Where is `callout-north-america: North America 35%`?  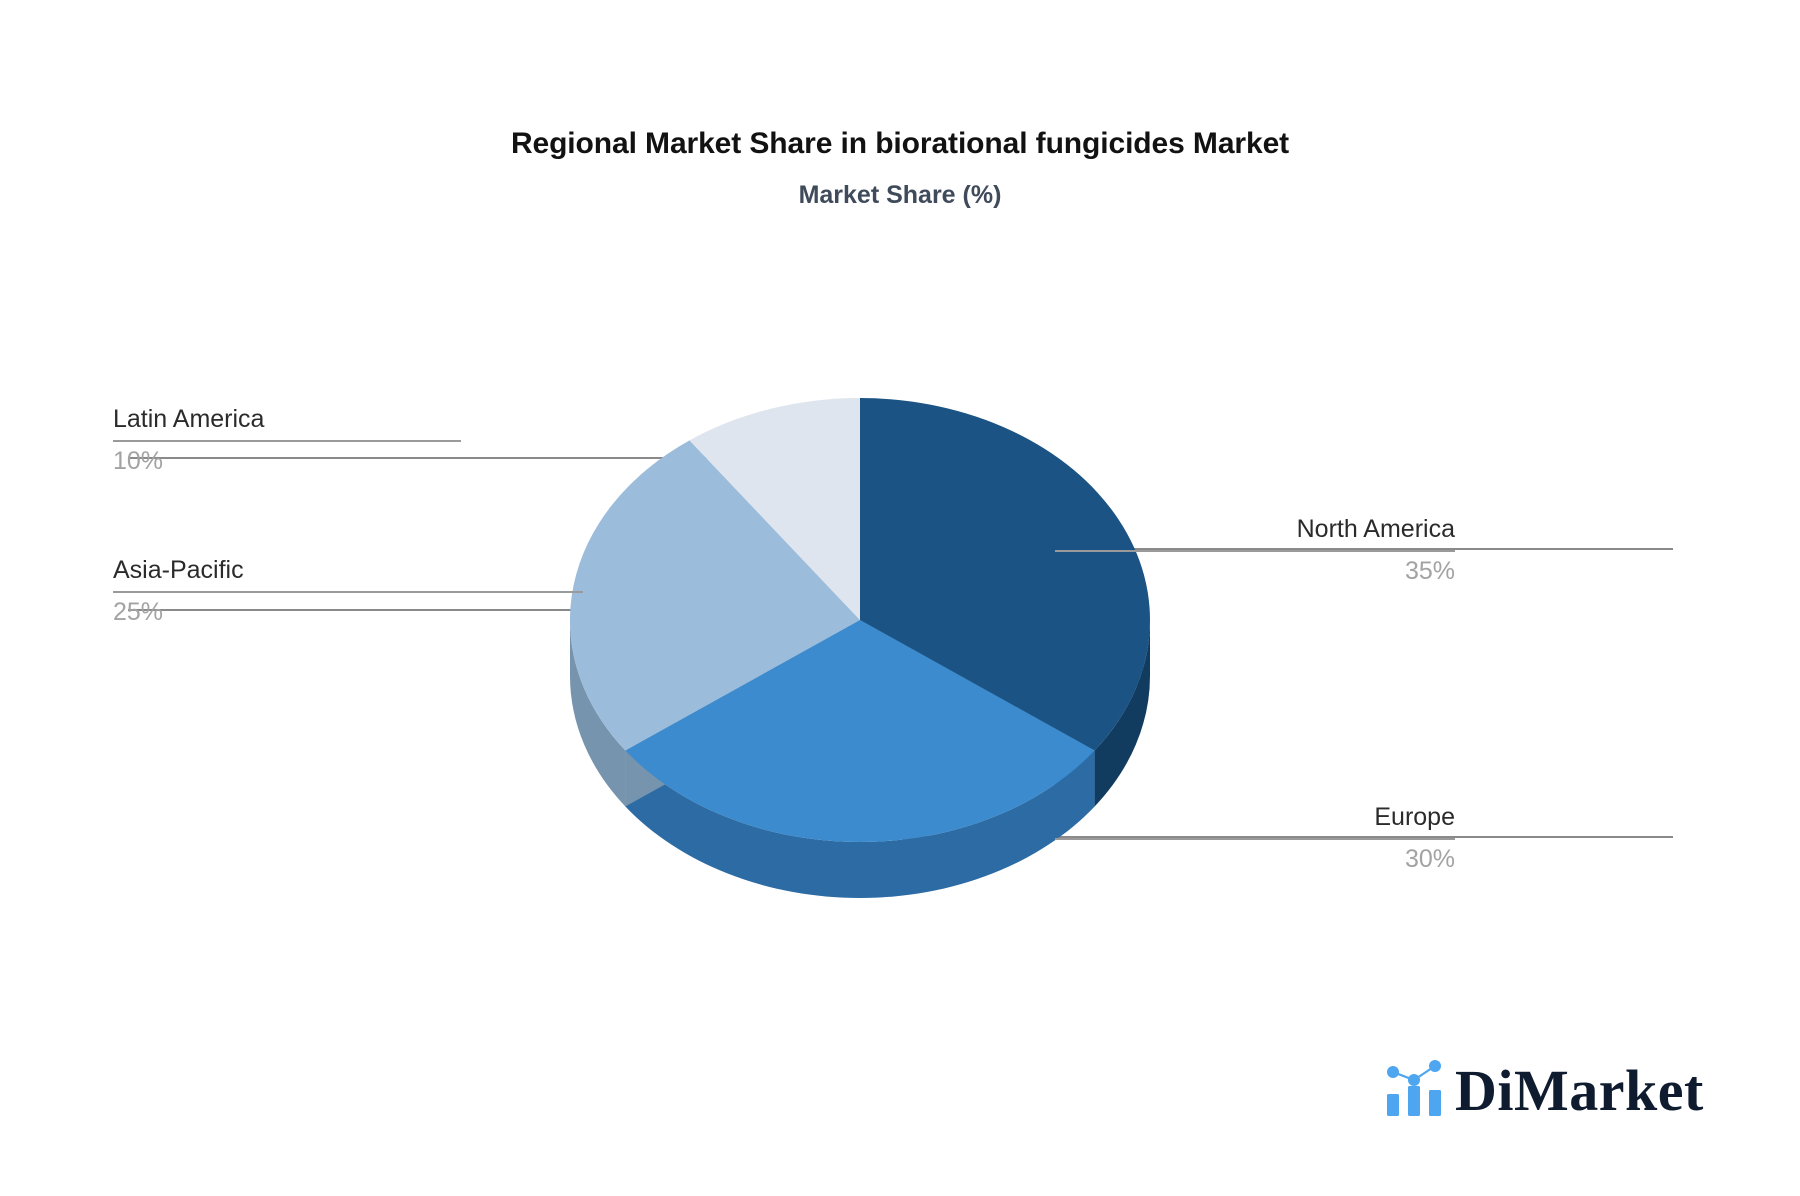 callout-north-america: North America 35% is located at coordinates (1255, 551).